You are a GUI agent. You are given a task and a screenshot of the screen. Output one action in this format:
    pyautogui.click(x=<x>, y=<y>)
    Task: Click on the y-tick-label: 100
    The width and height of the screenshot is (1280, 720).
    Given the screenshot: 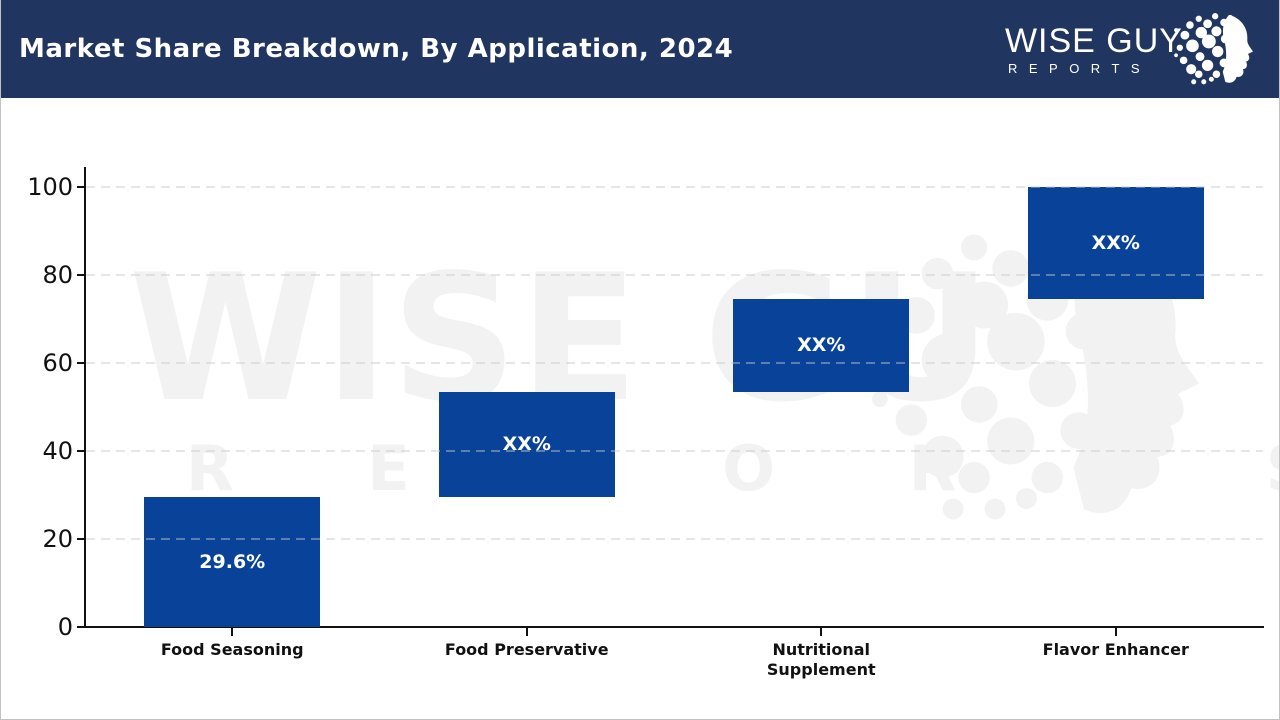 What is the action you would take?
    pyautogui.click(x=50, y=187)
    